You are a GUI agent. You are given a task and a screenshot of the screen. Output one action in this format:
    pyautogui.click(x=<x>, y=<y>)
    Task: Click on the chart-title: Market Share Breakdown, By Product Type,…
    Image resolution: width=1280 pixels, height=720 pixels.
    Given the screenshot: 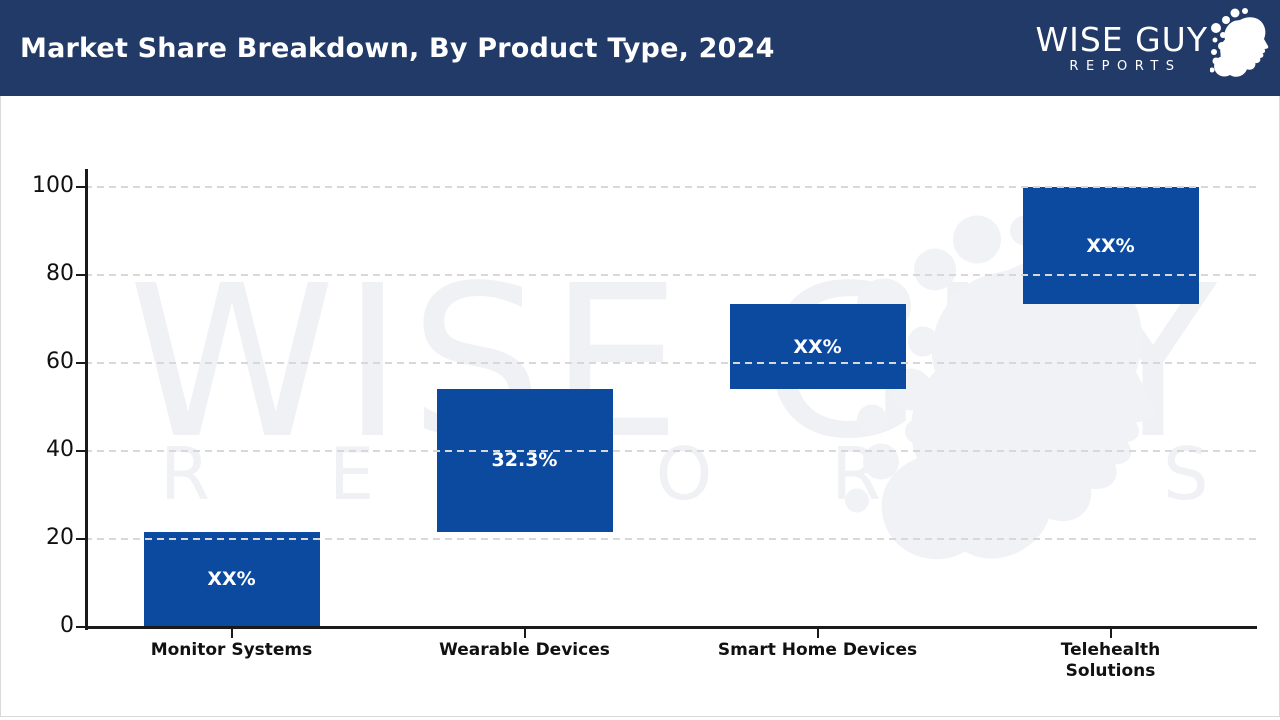 What is the action you would take?
    pyautogui.click(x=397, y=48)
    